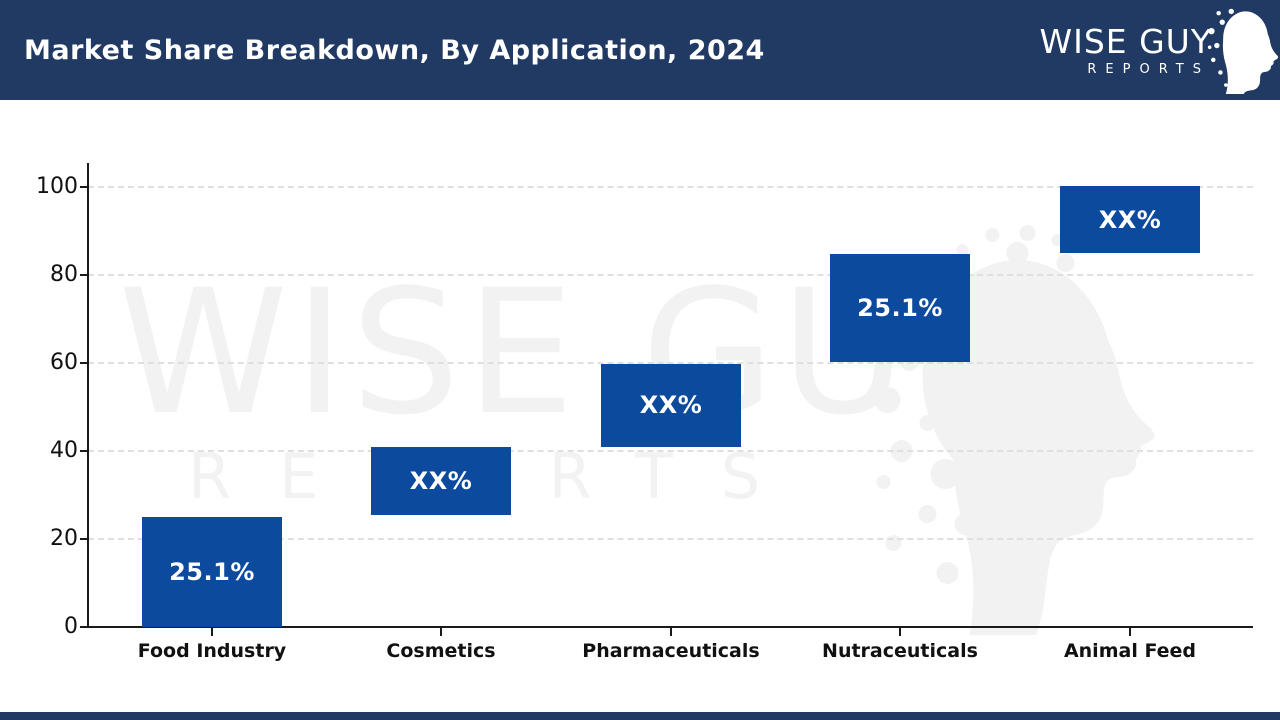  Describe the element at coordinates (88, 395) in the screenshot. I see `y-axis` at that location.